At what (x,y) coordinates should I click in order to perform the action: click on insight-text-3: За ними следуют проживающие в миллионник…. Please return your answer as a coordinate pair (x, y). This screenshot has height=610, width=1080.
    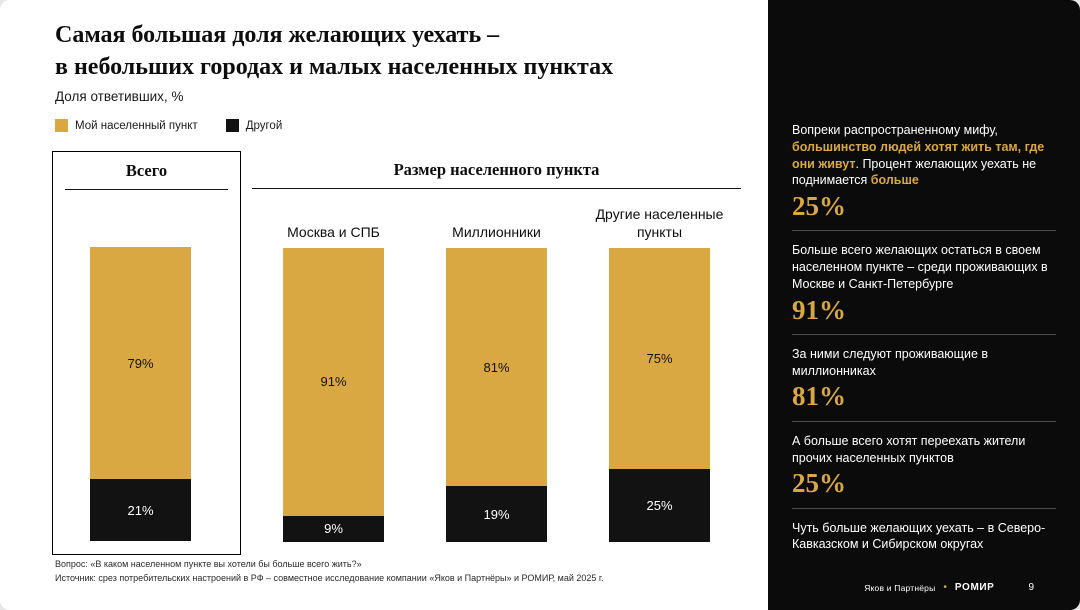
    Looking at the image, I should click on (890, 362).